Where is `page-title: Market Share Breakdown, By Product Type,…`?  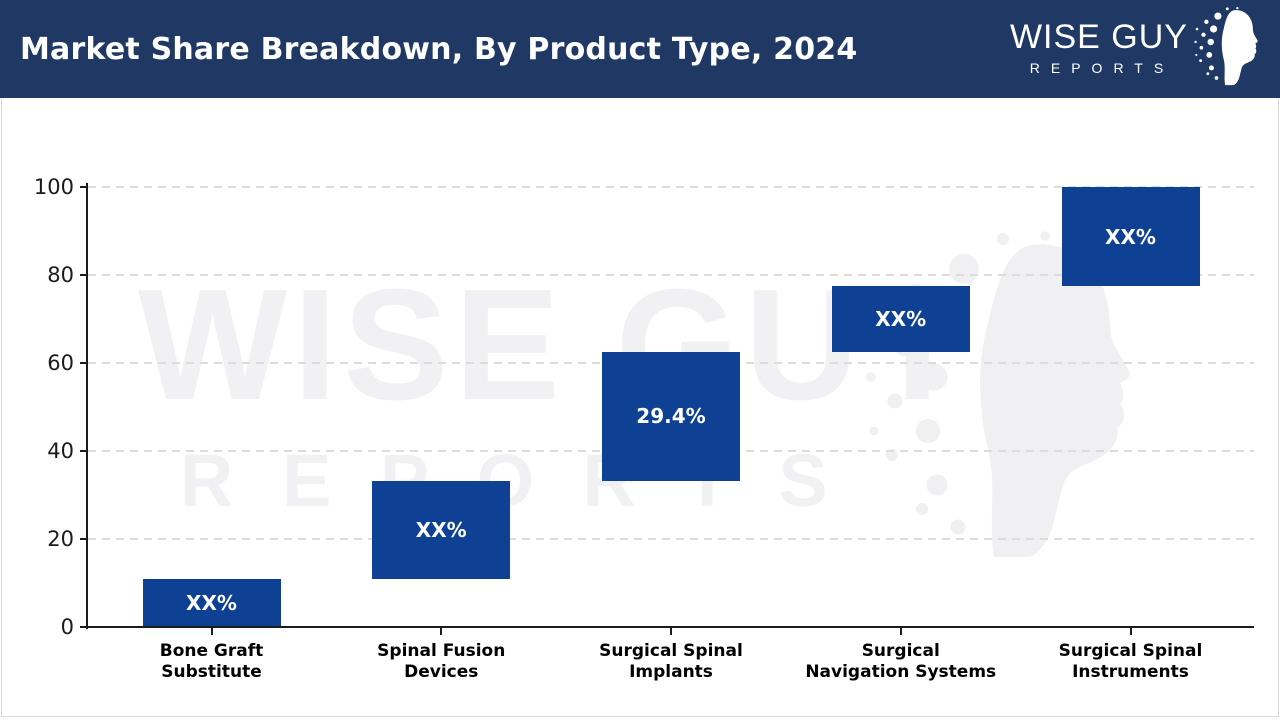
page-title: Market Share Breakdown, By Product Type,… is located at coordinates (439, 49).